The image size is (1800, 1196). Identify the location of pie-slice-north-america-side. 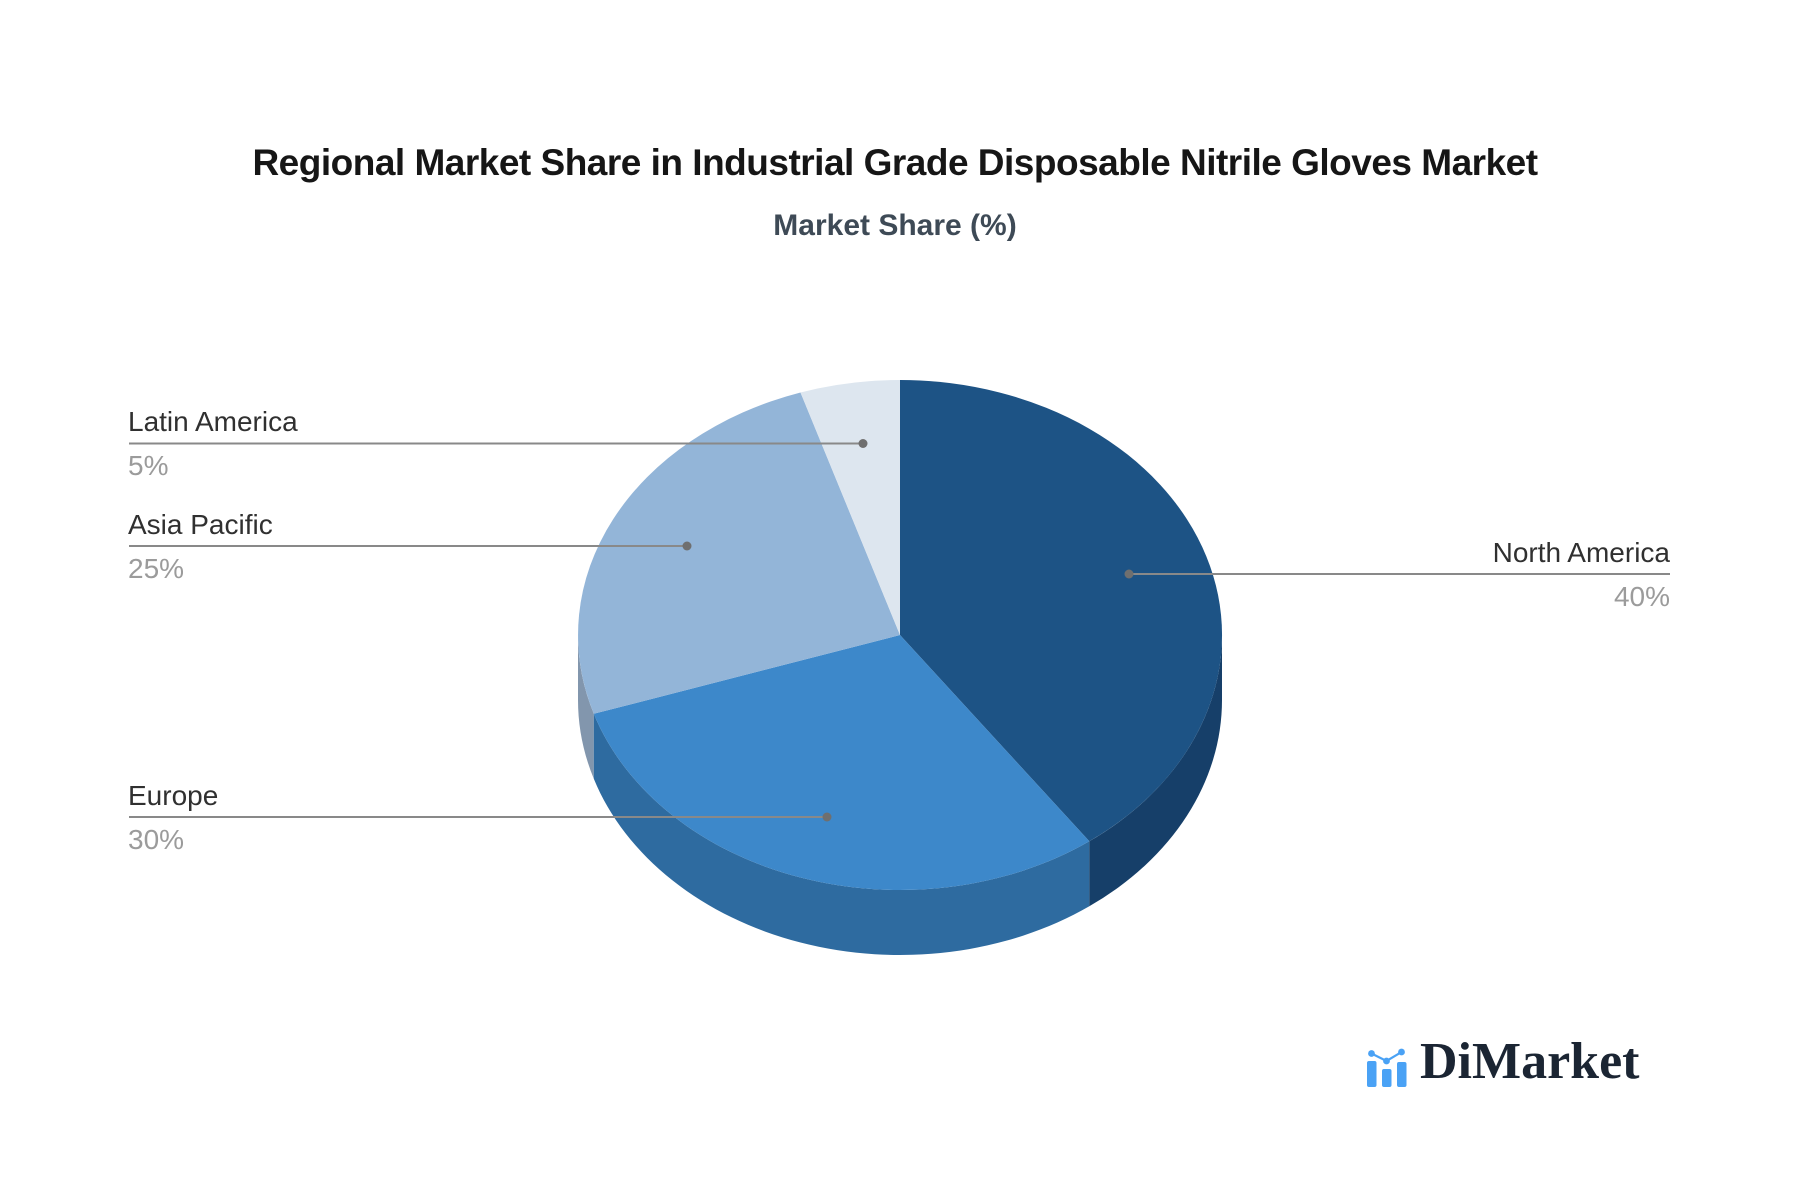
(1155, 771).